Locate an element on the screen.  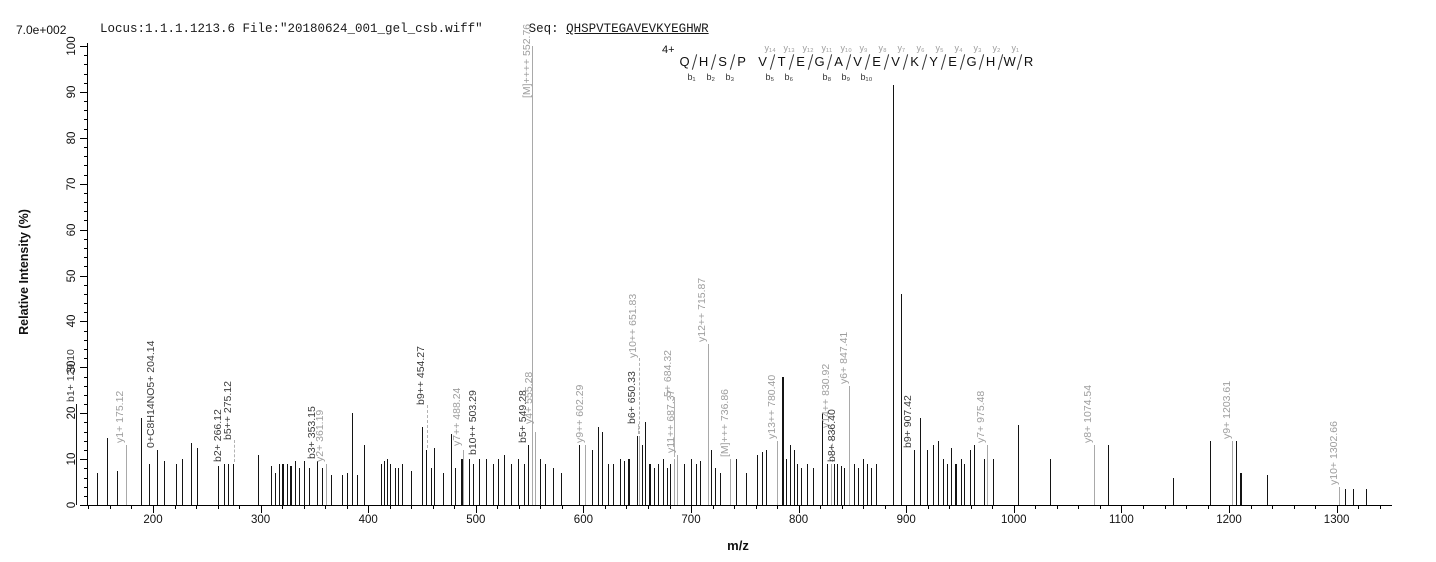
x-axis-title: m/z is located at coordinates (738, 545).